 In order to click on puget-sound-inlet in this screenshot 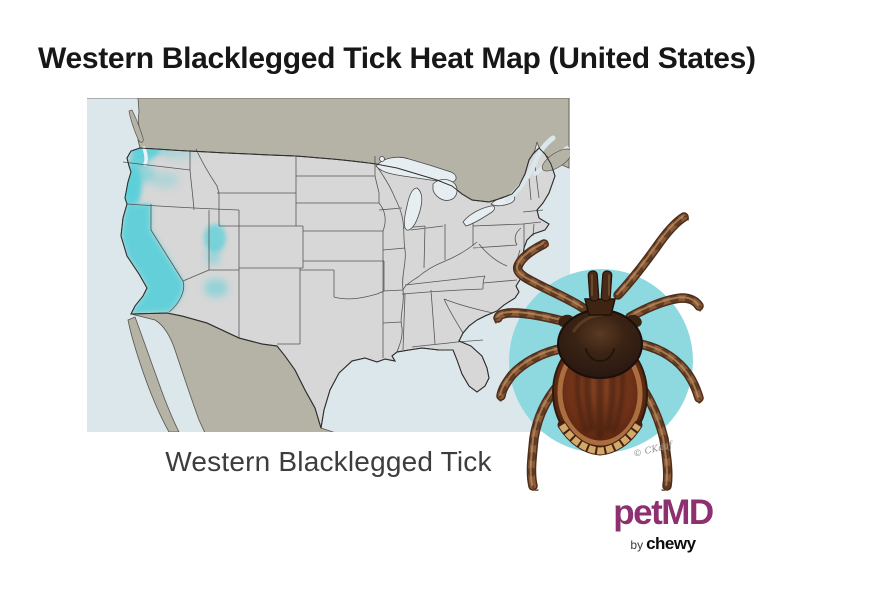, I will do `click(145, 156)`.